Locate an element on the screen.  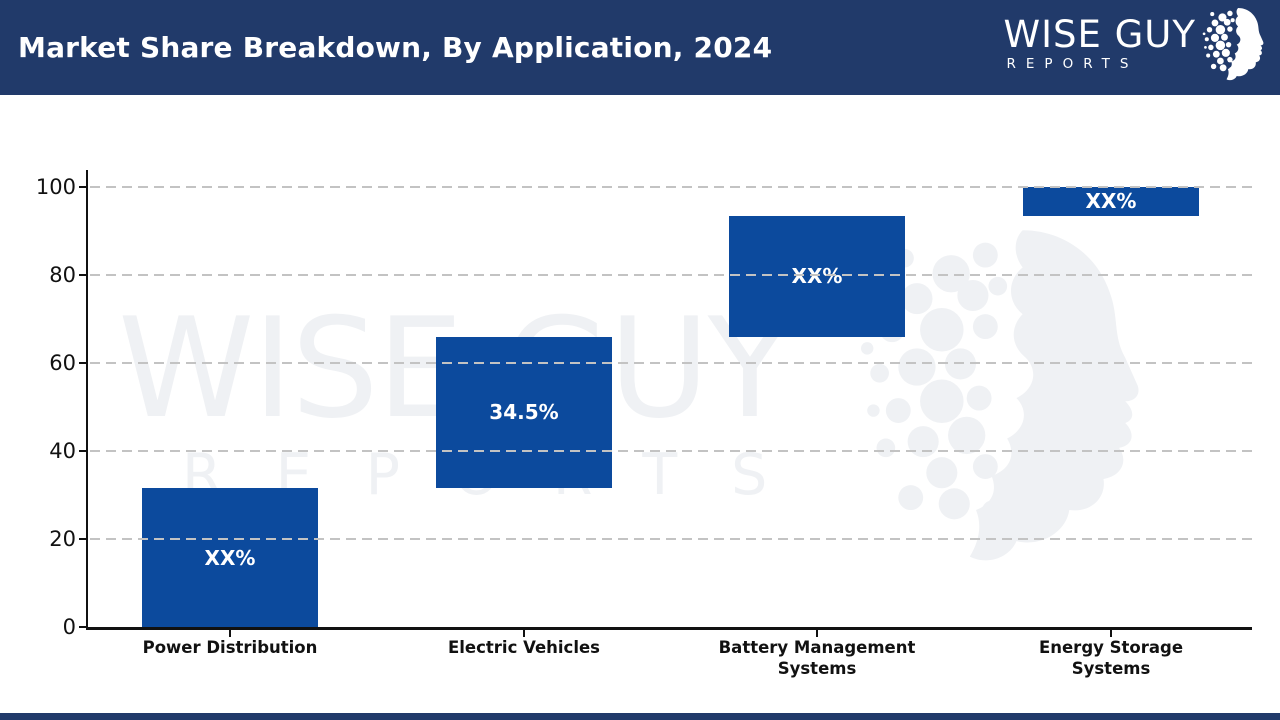
y-tick-label-20: 20 is located at coordinates (62, 539).